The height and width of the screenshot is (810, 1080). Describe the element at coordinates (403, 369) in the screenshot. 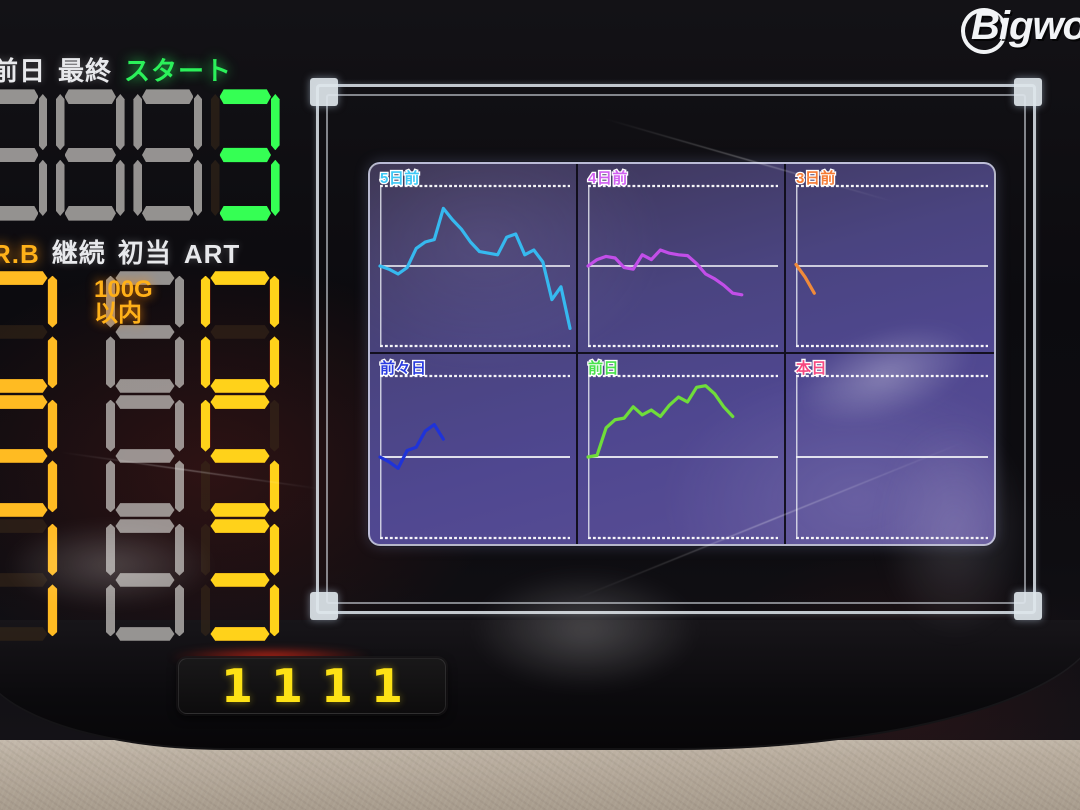

I see `chart-title: 前々日` at that location.